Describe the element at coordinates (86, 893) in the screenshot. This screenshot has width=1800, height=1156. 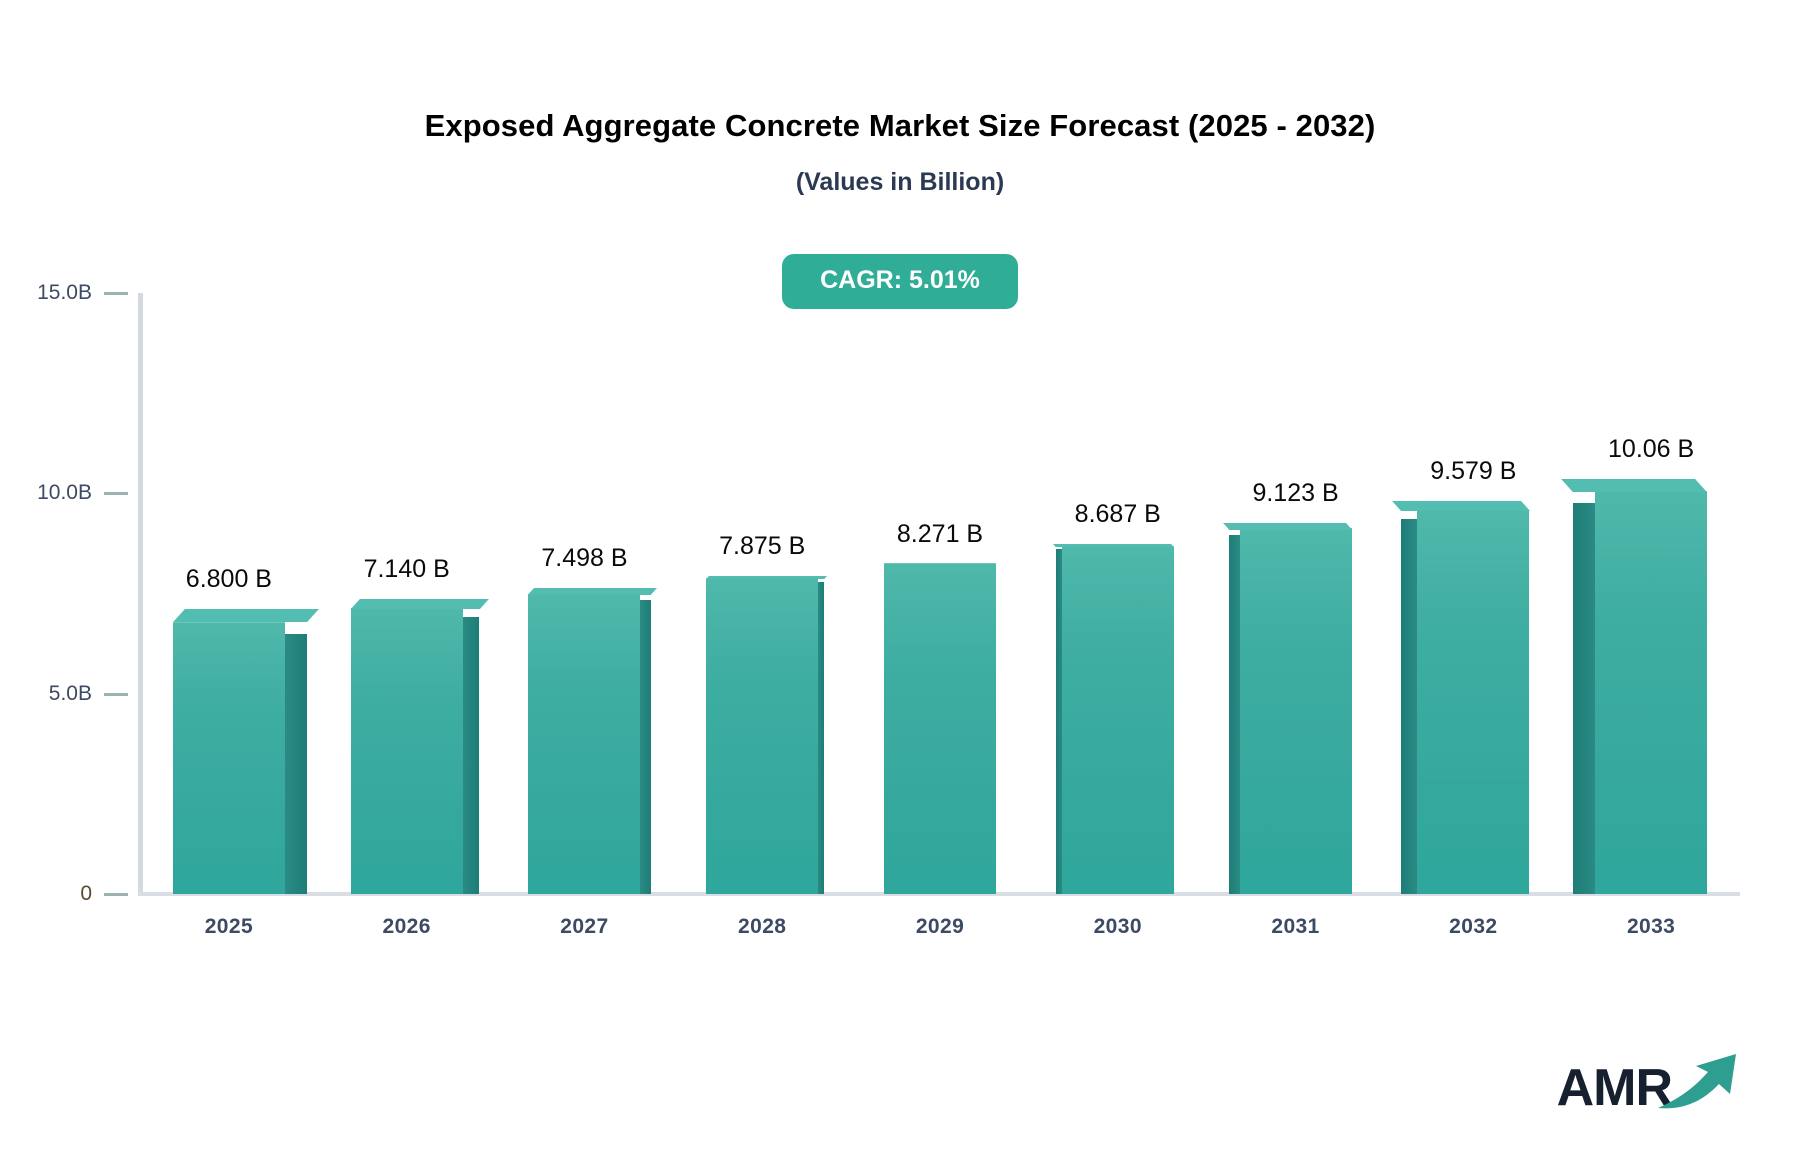
I see `y-axis-label-0: 0` at that location.